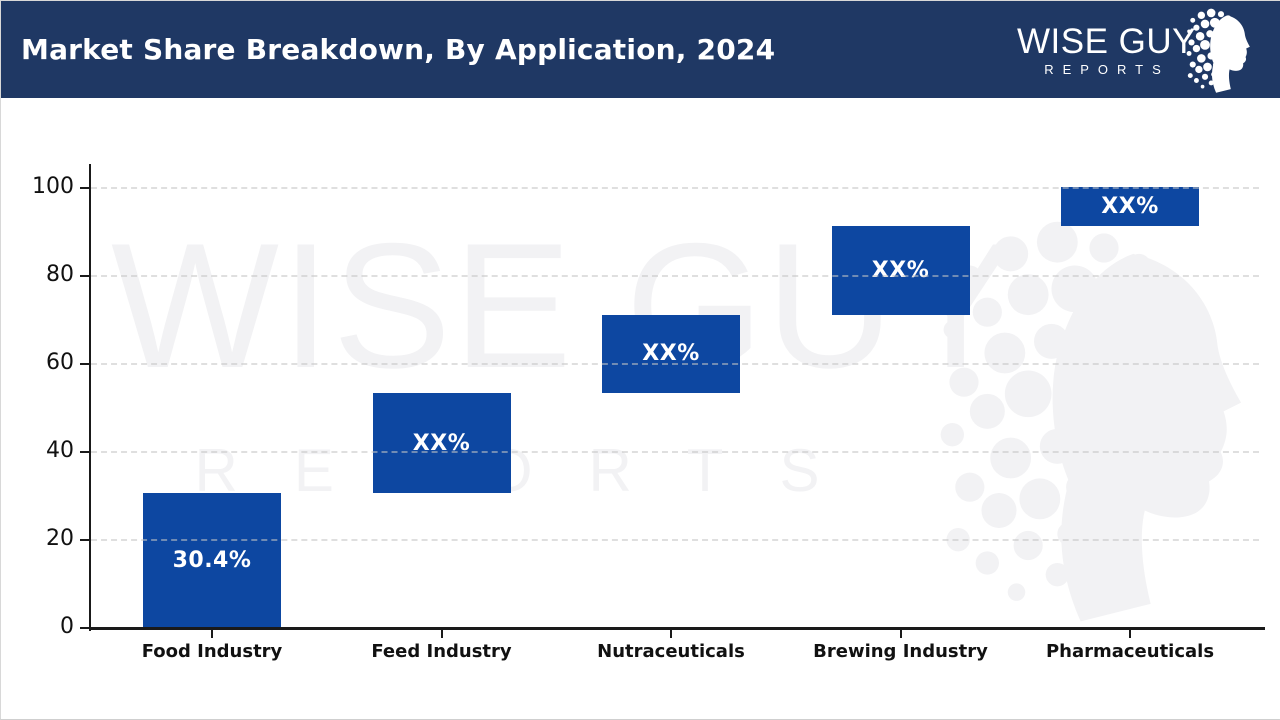 This screenshot has height=720, width=1280. Describe the element at coordinates (1218, 50) in the screenshot. I see `head-dots-icon` at that location.